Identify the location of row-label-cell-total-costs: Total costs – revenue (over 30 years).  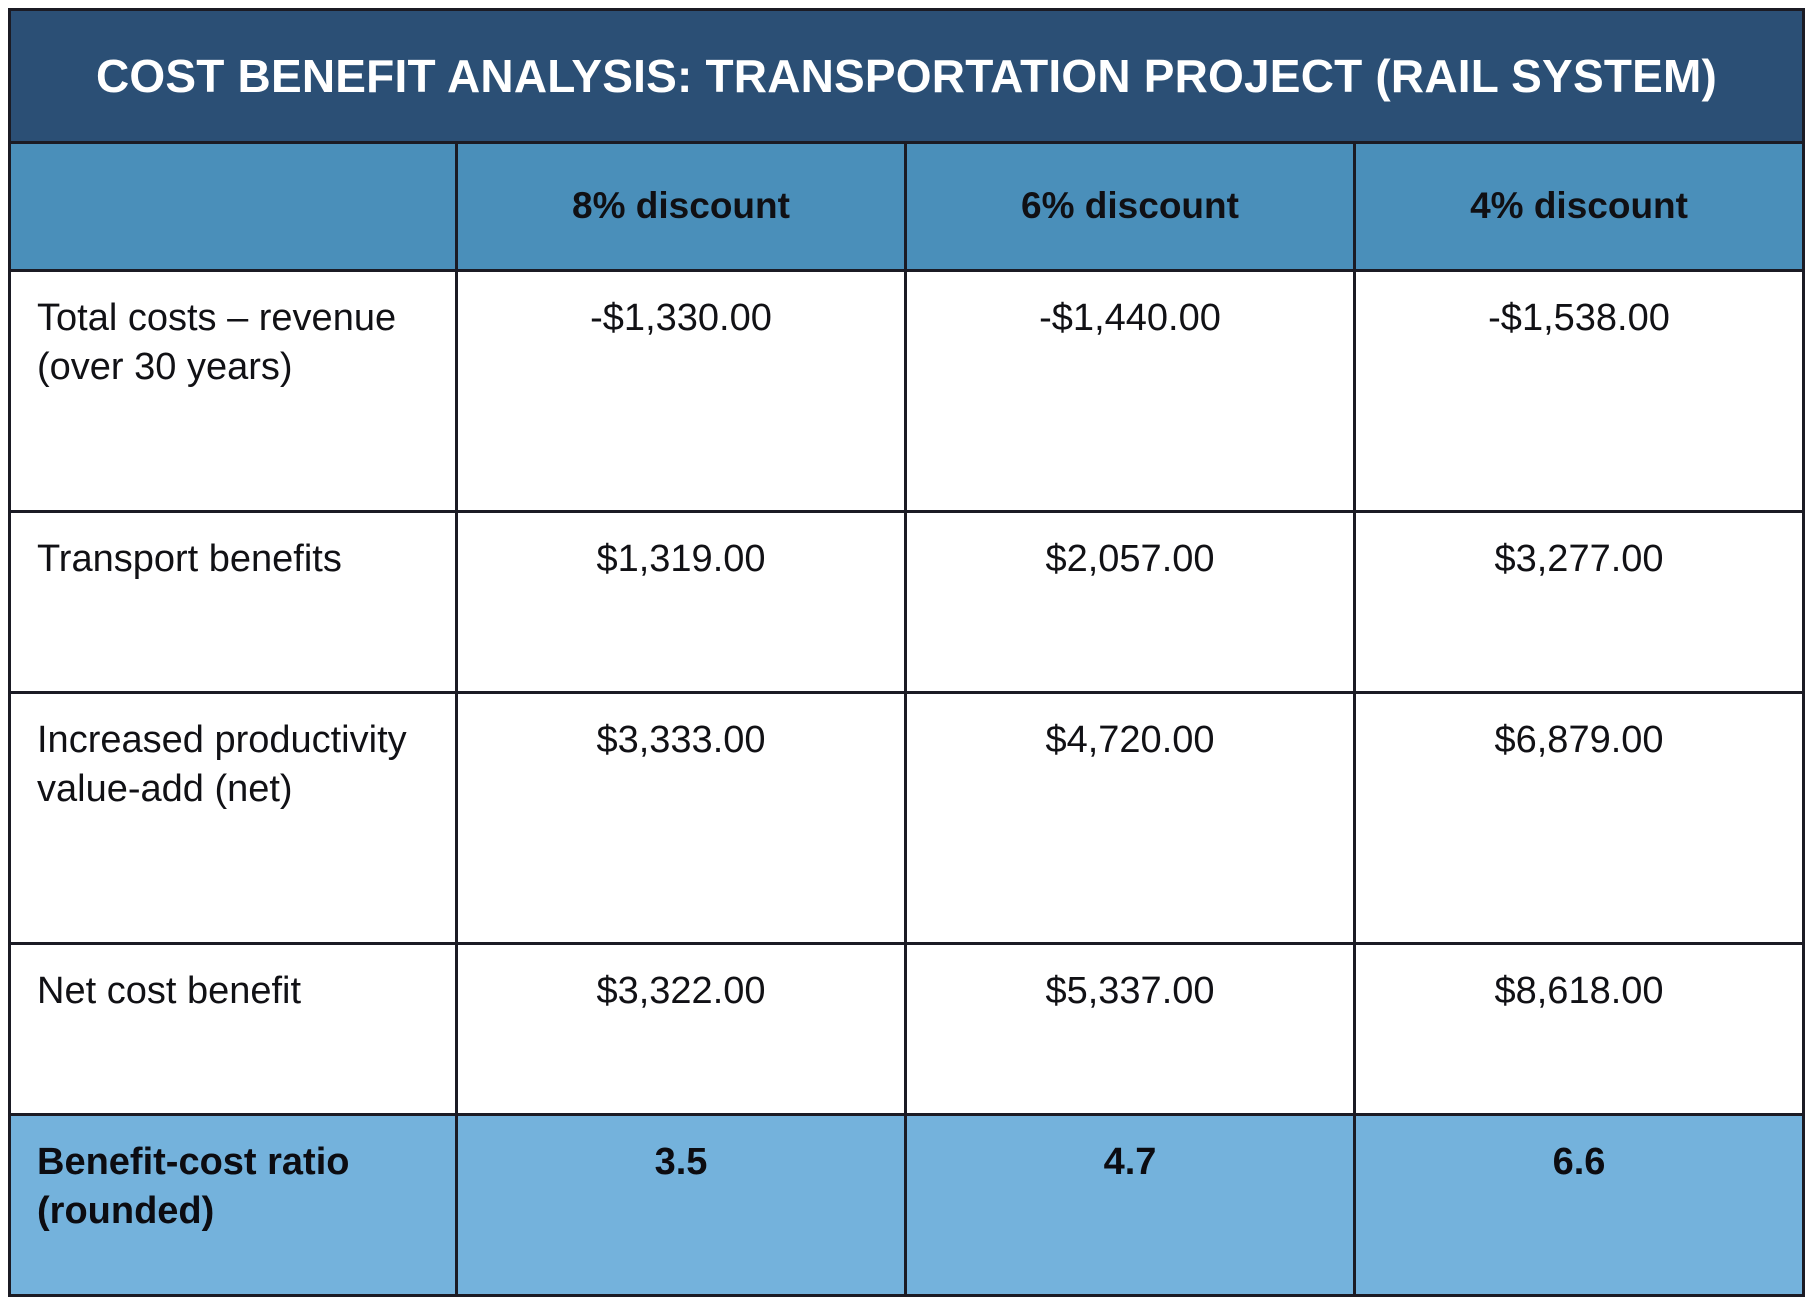
(233, 391).